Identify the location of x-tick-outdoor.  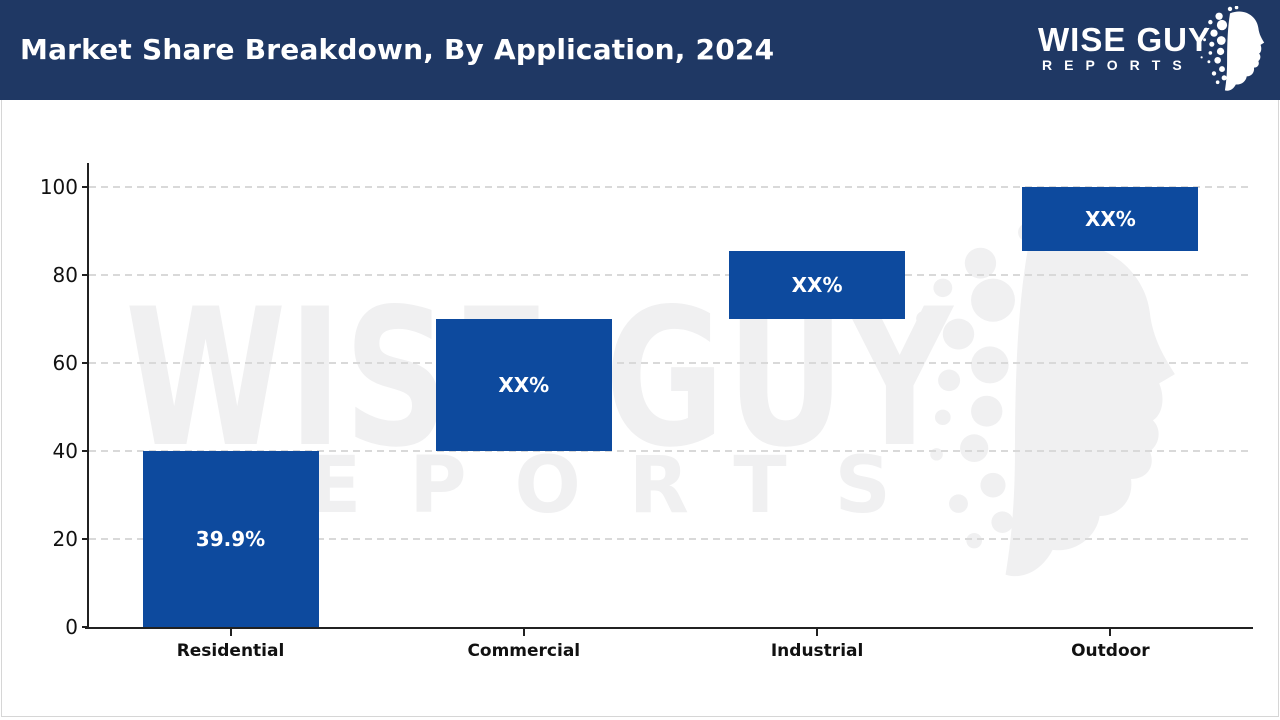
(1110, 632).